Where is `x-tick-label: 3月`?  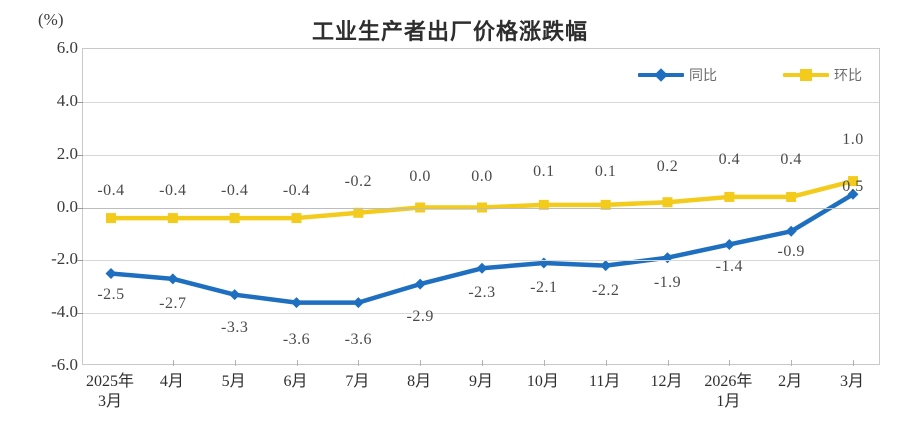 x-tick-label: 3月 is located at coordinates (852, 382).